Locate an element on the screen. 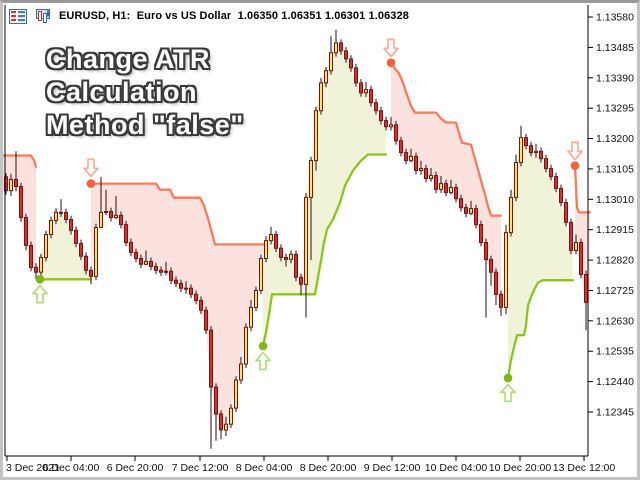 The height and width of the screenshot is (483, 640). time-axis-label: 3 Dec 2021 is located at coordinates (33, 468).